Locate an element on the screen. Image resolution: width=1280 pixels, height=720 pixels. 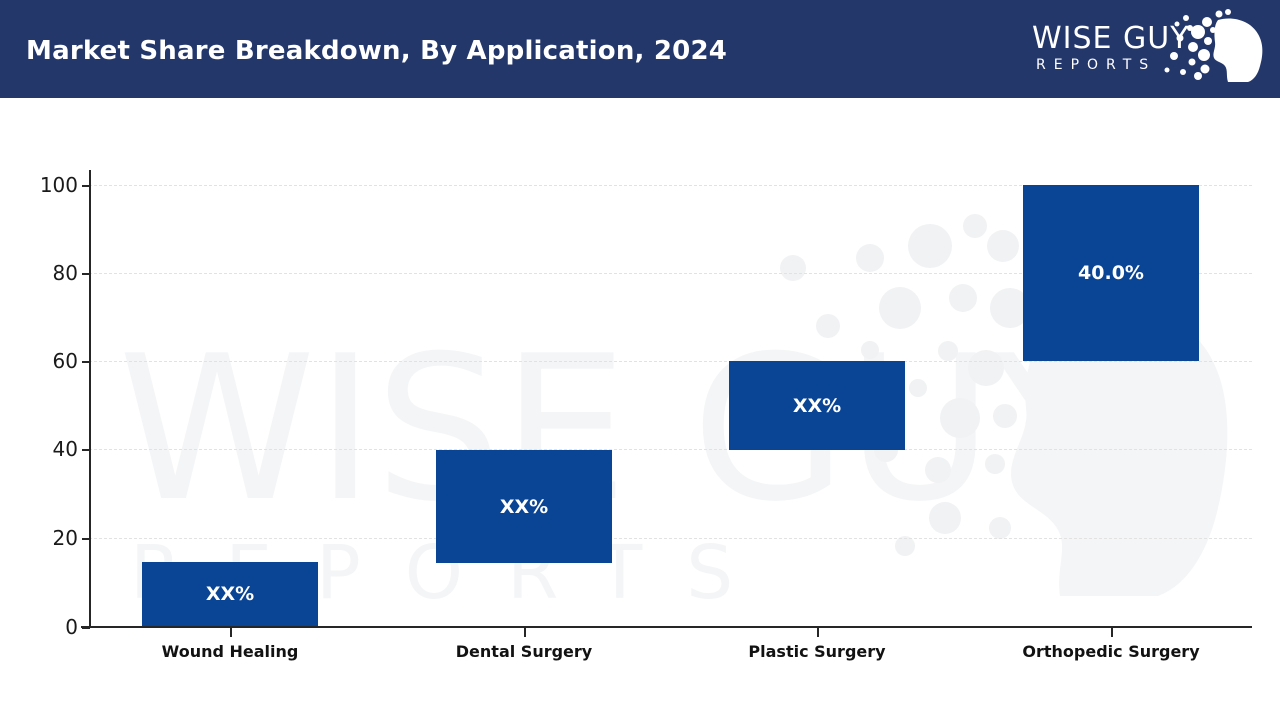
ytick-label-100: 100 is located at coordinates (58, 185).